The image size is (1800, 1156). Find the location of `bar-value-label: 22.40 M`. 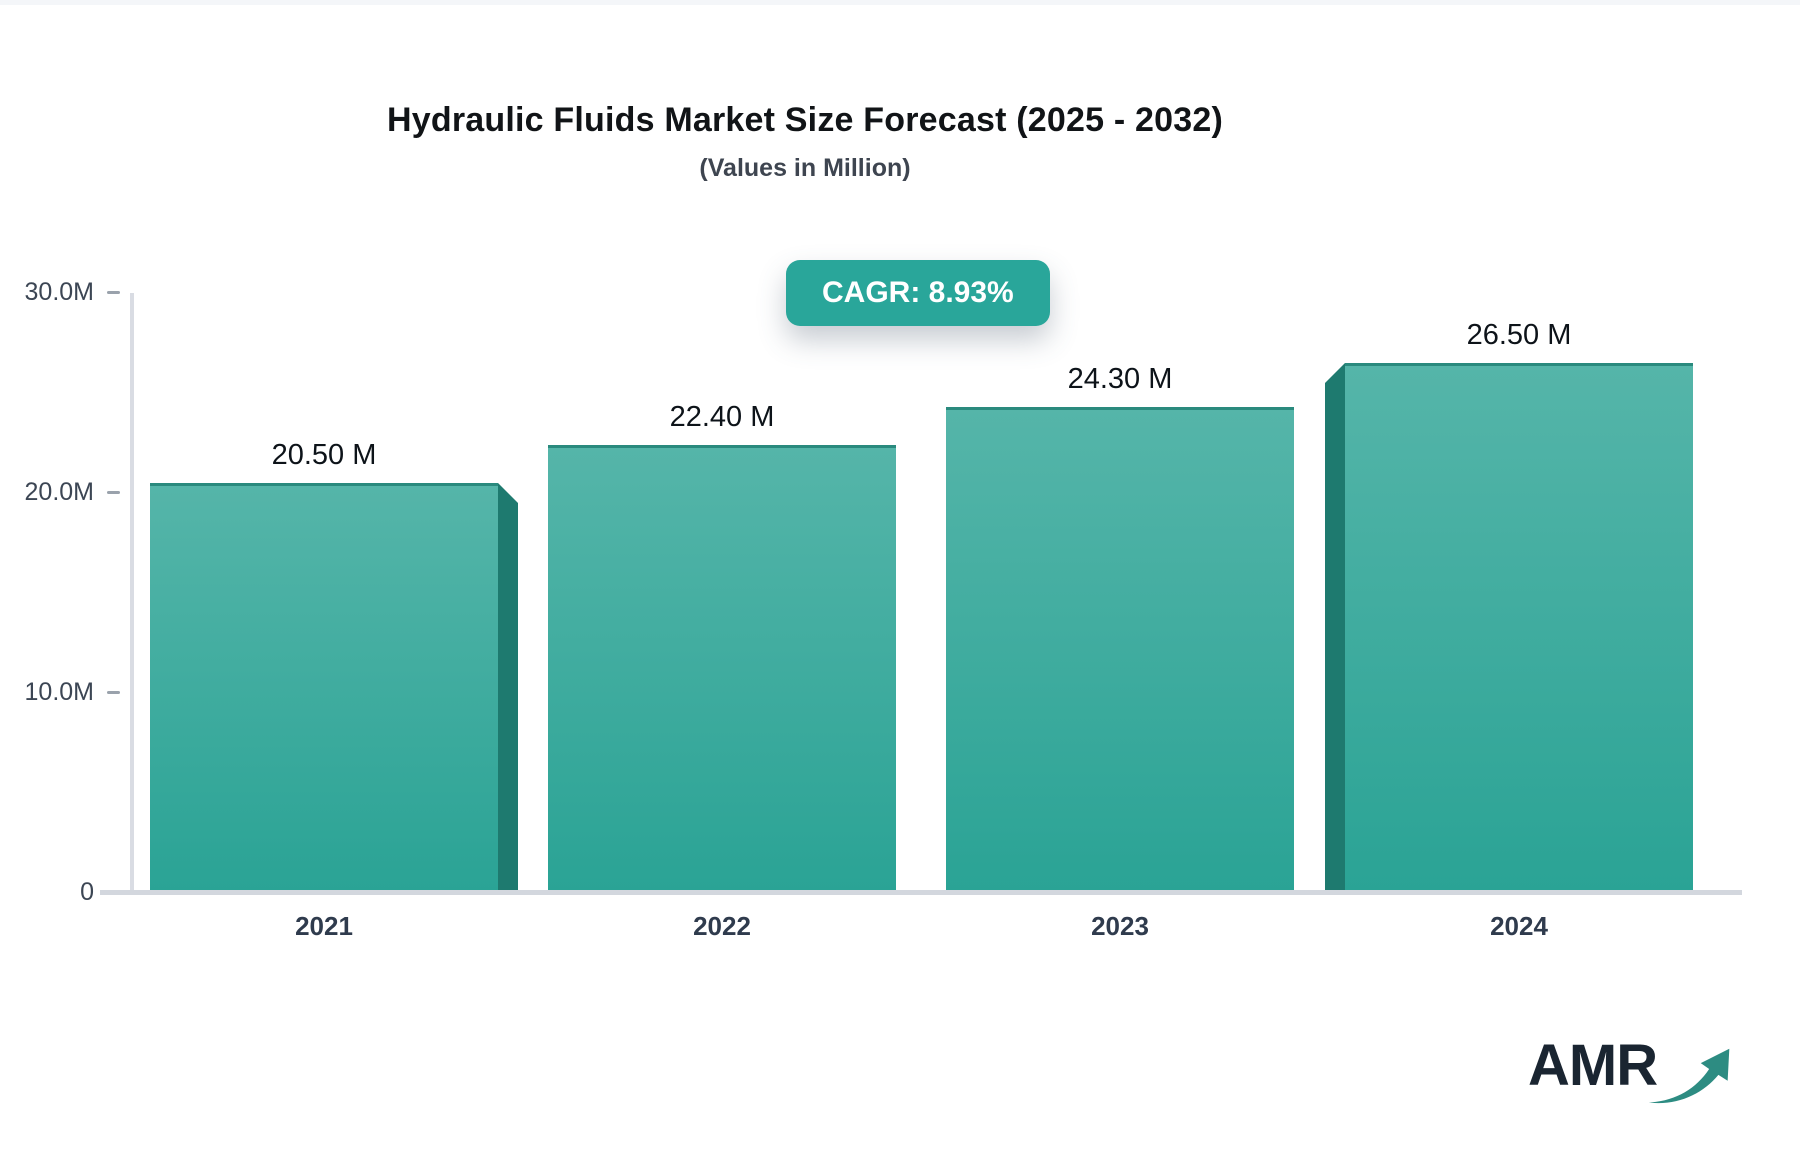

bar-value-label: 22.40 M is located at coordinates (722, 417).